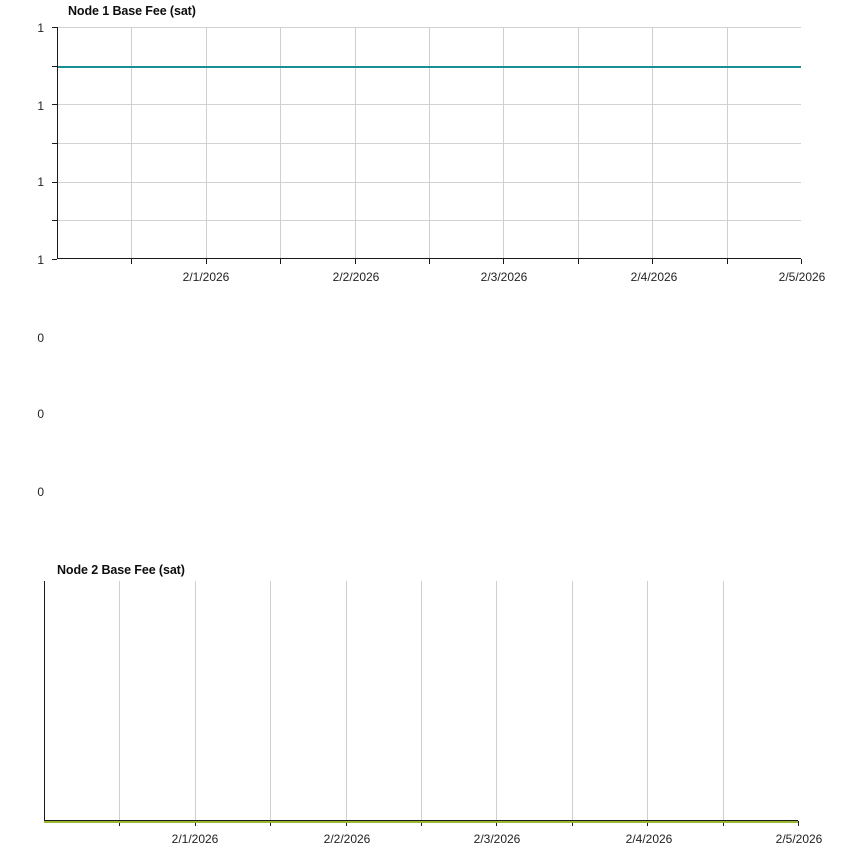 The width and height of the screenshot is (860, 846). What do you see at coordinates (727, 261) in the screenshot?
I see `x-tick-mark: 2/9/2026` at bounding box center [727, 261].